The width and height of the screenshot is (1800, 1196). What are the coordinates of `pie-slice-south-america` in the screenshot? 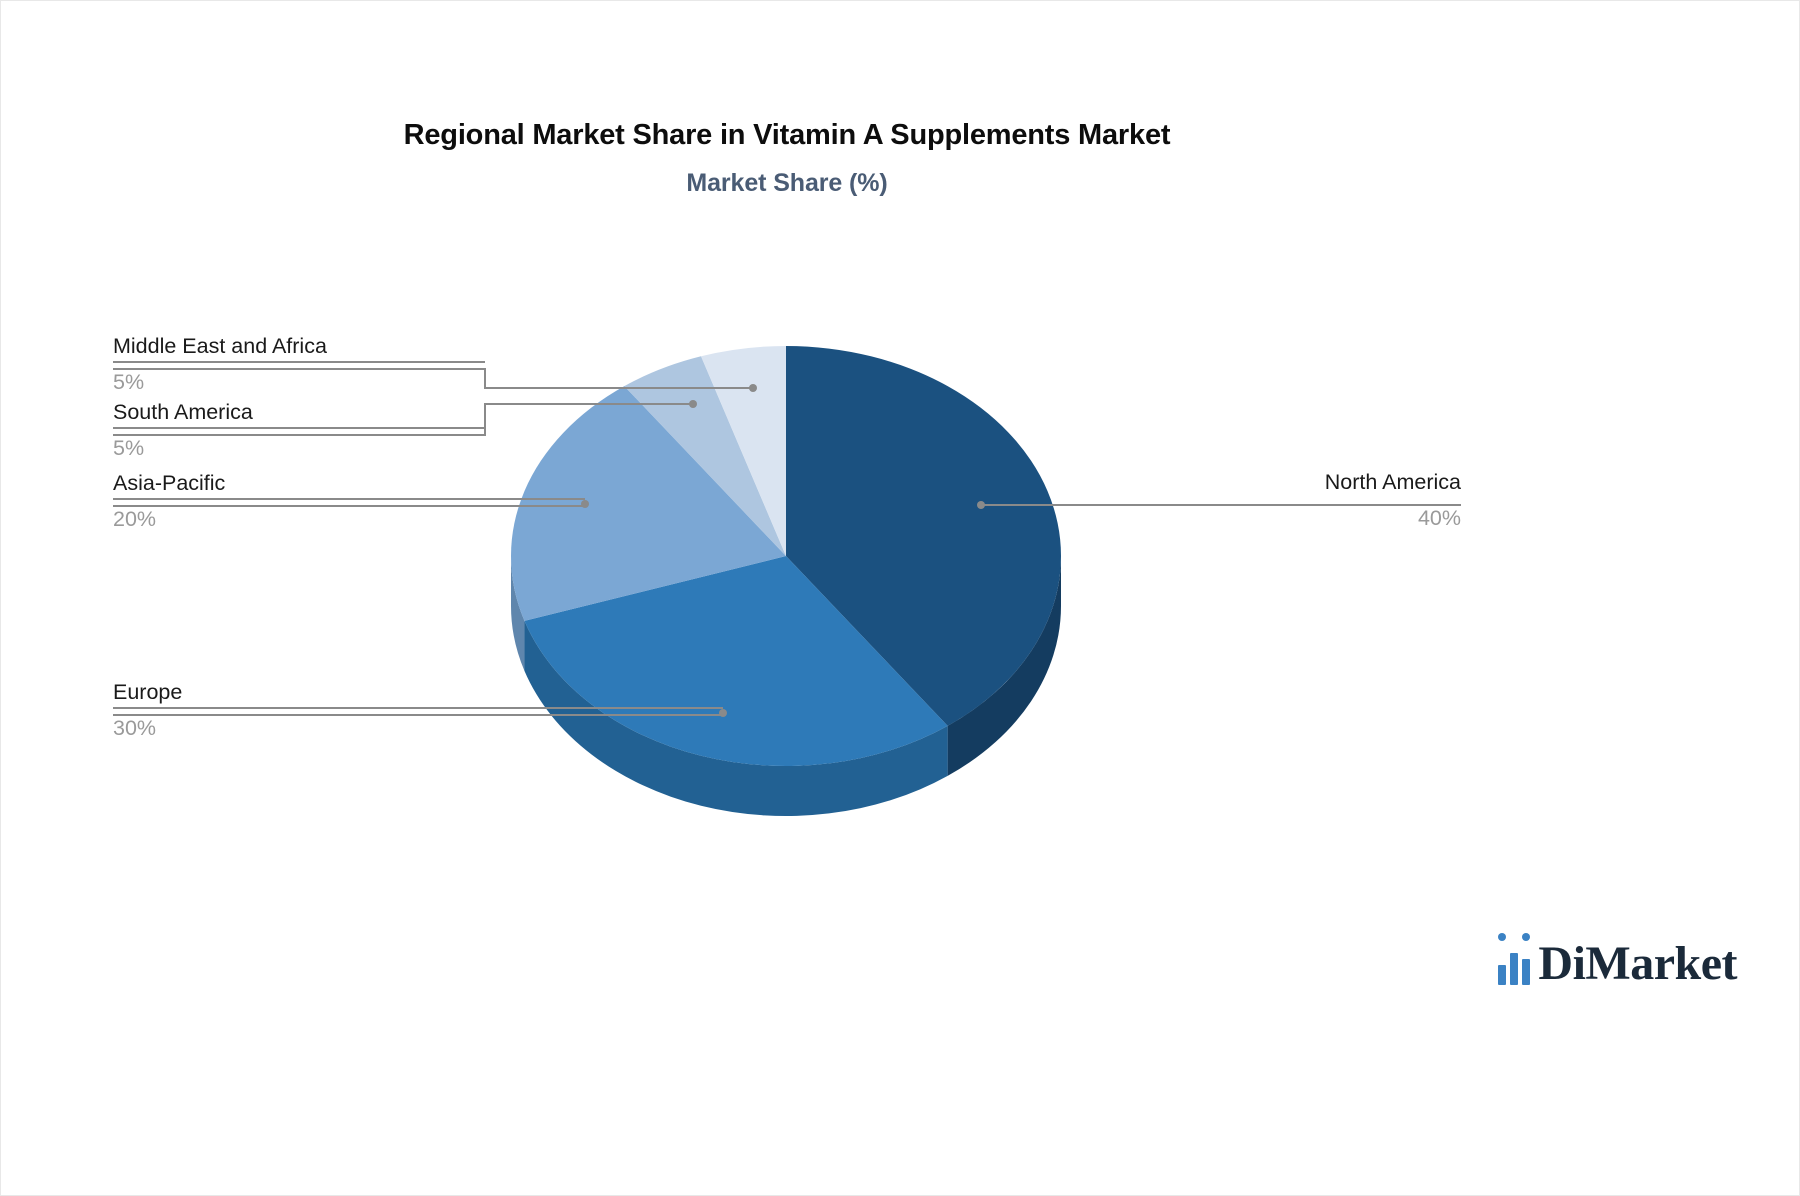 It's located at (705, 456).